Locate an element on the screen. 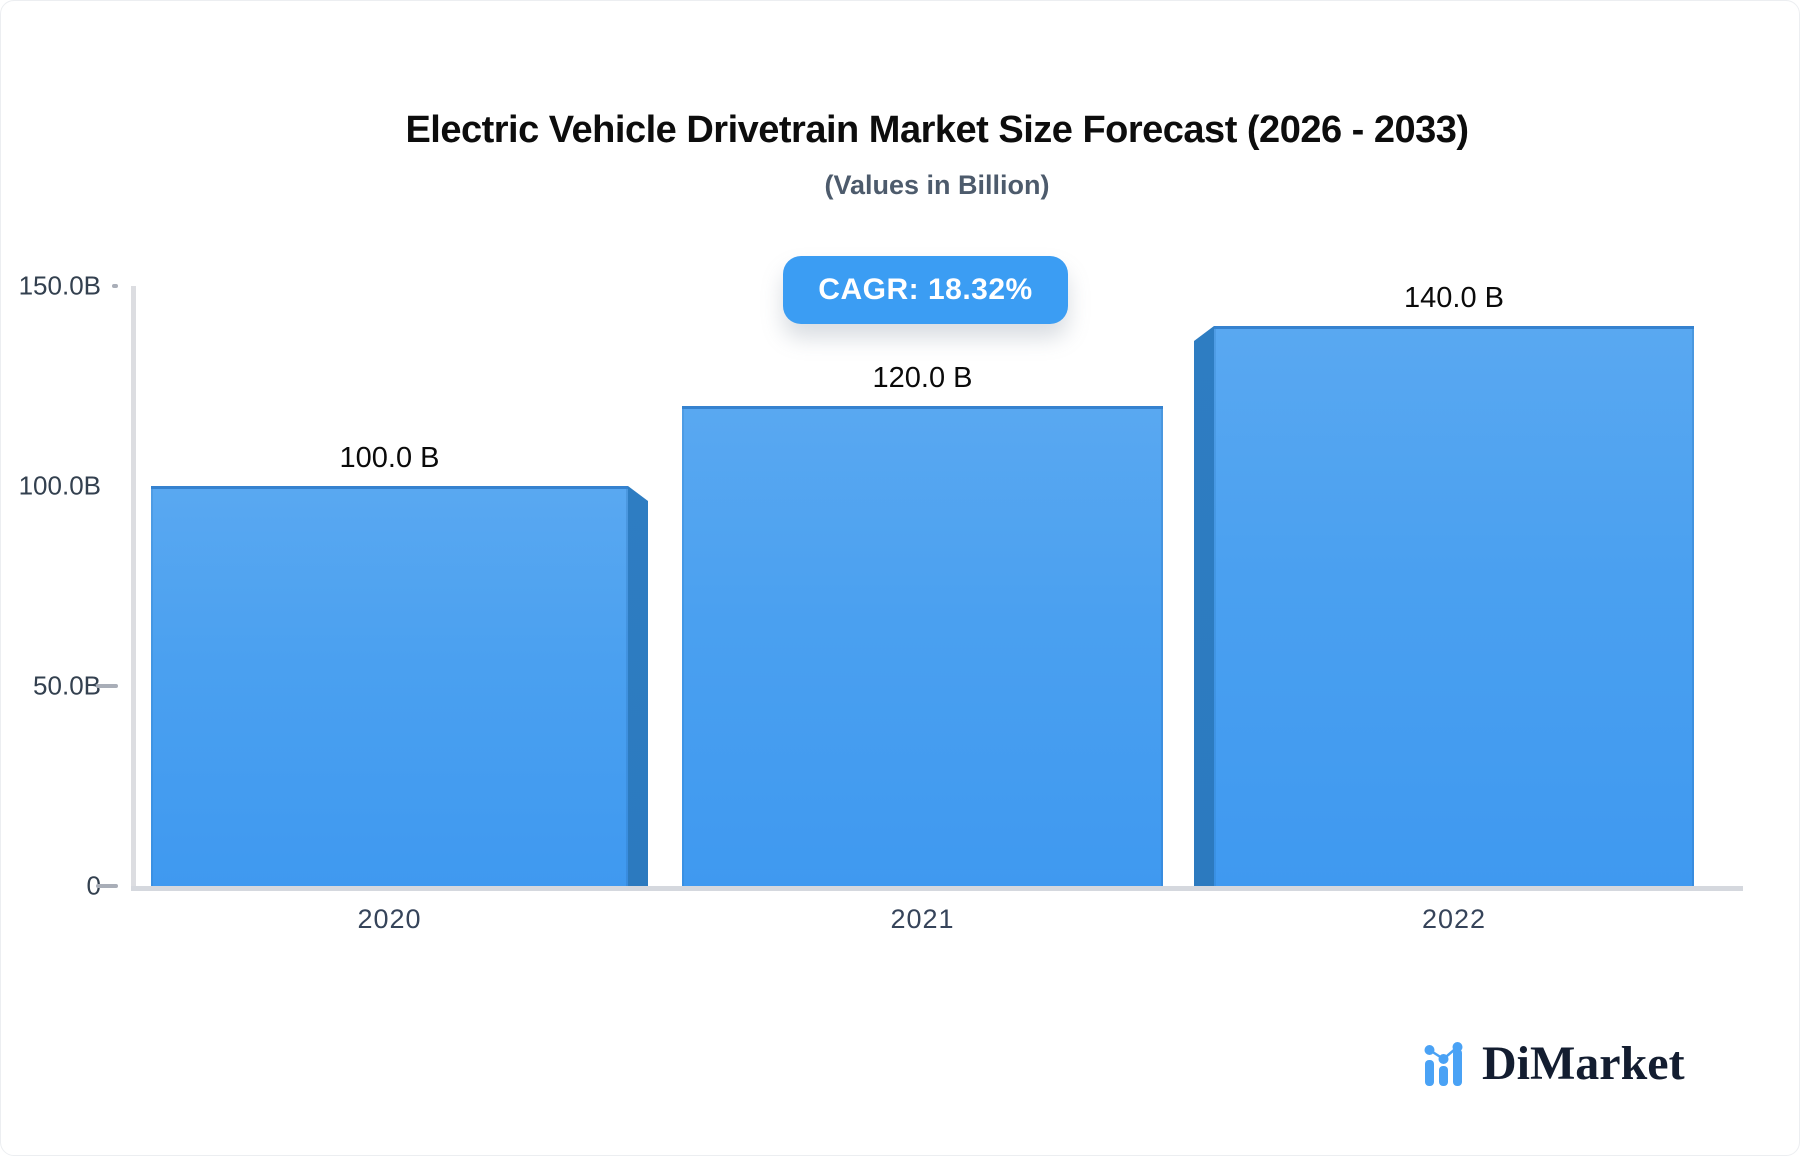 This screenshot has height=1156, width=1800. chart-subtitle: (Values in Billion) is located at coordinates (937, 185).